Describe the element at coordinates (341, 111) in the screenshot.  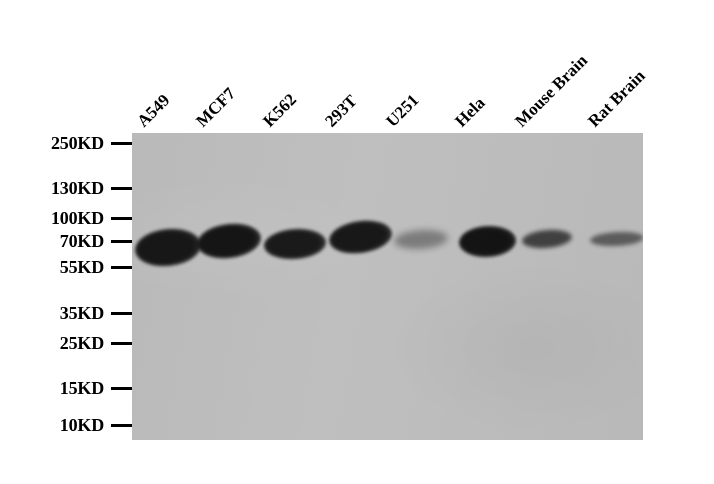
I see `lane-label: 293T` at that location.